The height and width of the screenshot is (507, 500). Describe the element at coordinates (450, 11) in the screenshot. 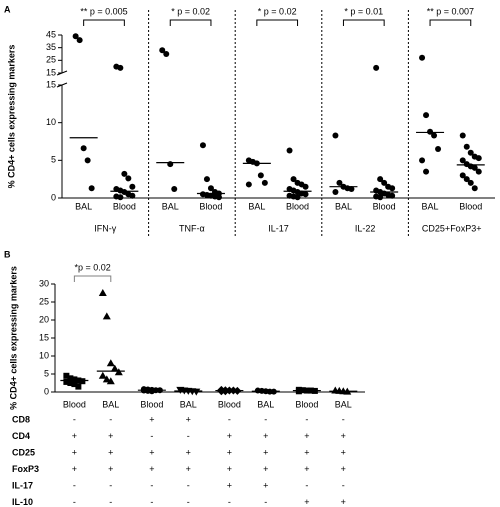

I see `p-value: ** p = 0.007` at that location.